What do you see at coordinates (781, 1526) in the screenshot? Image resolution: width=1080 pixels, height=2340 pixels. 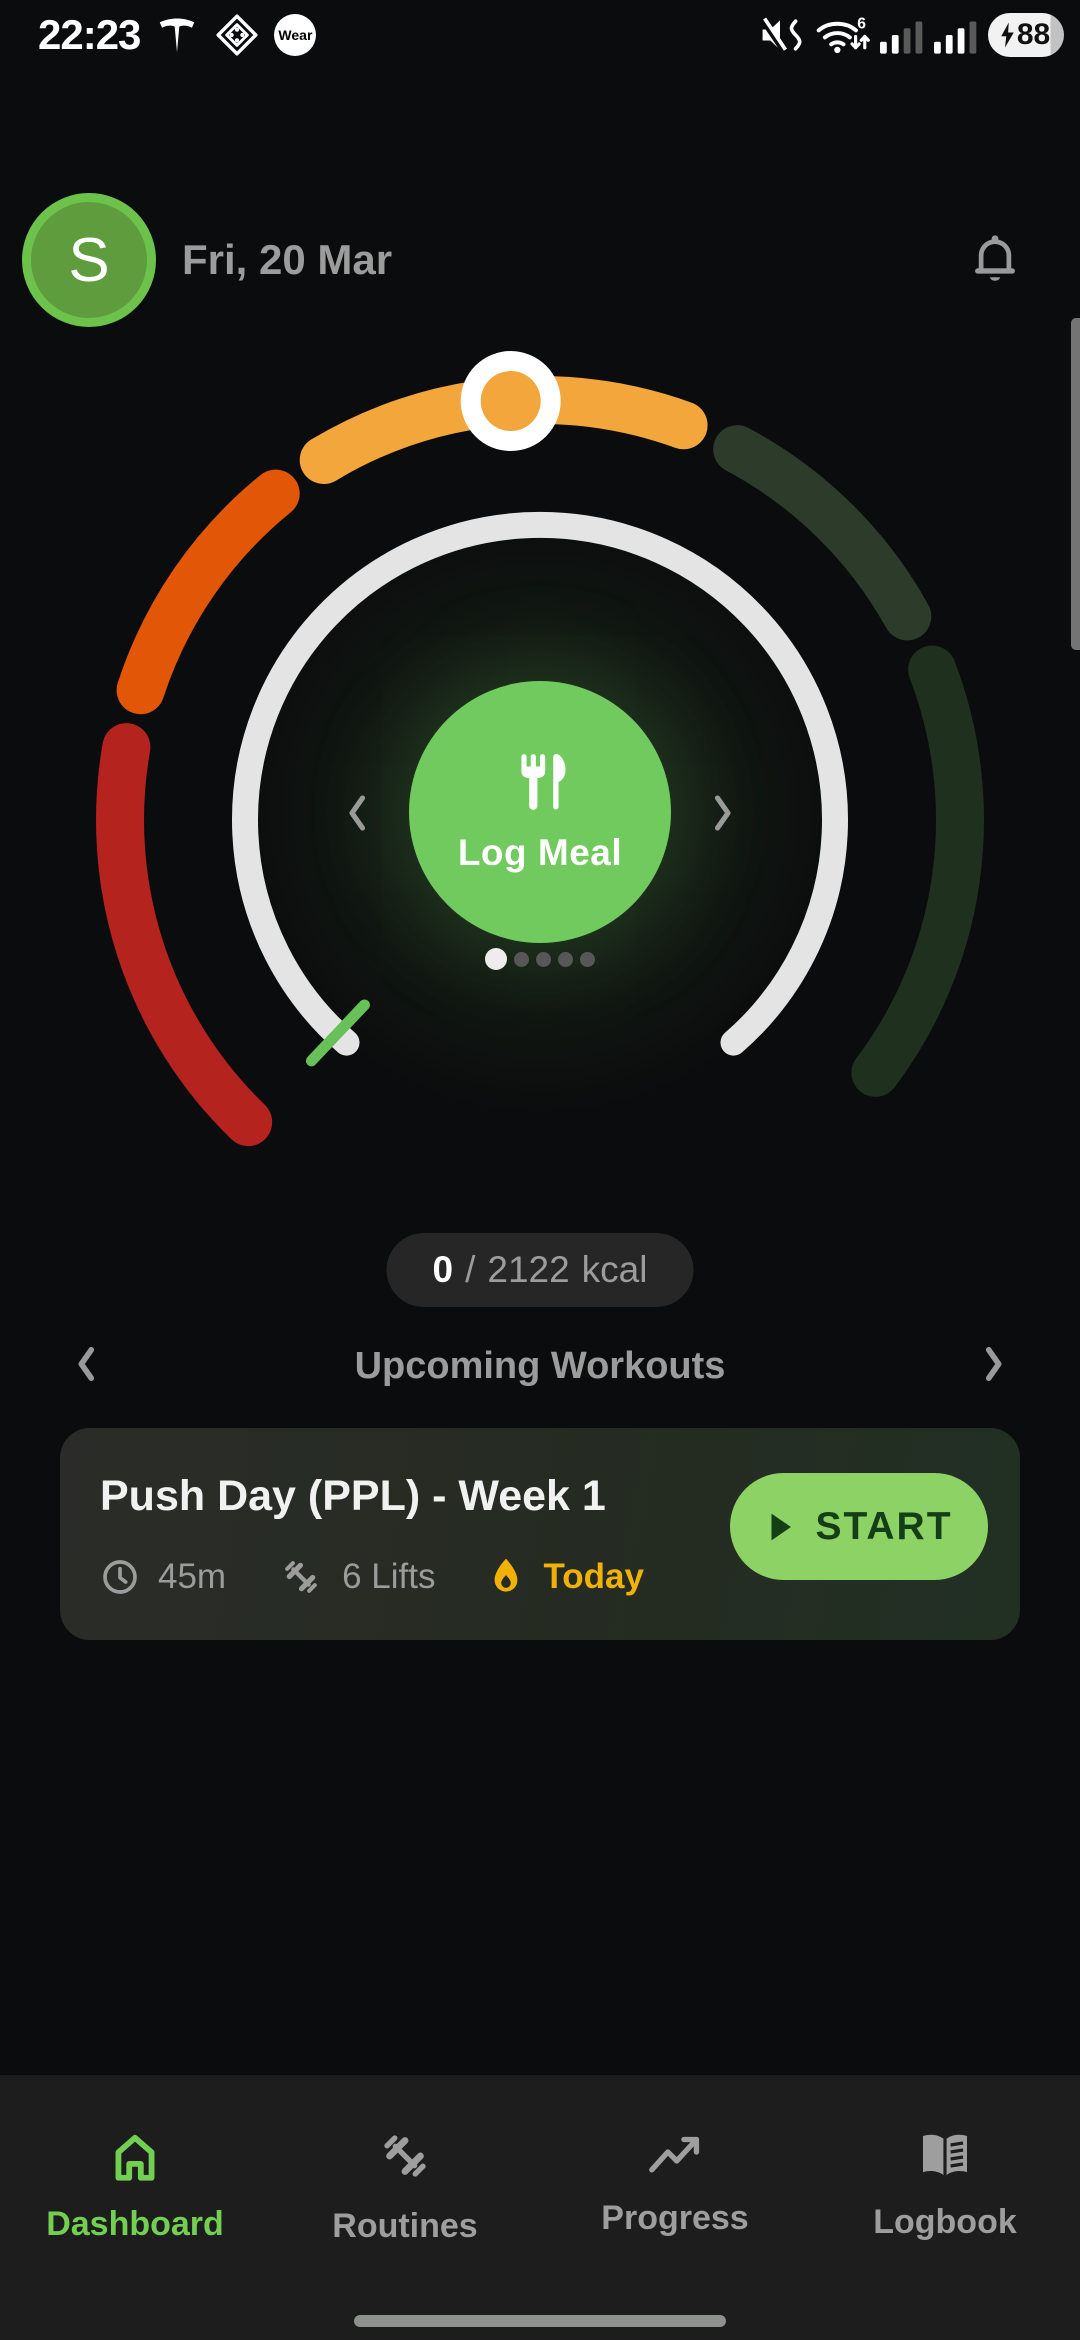 I see `play-icon` at bounding box center [781, 1526].